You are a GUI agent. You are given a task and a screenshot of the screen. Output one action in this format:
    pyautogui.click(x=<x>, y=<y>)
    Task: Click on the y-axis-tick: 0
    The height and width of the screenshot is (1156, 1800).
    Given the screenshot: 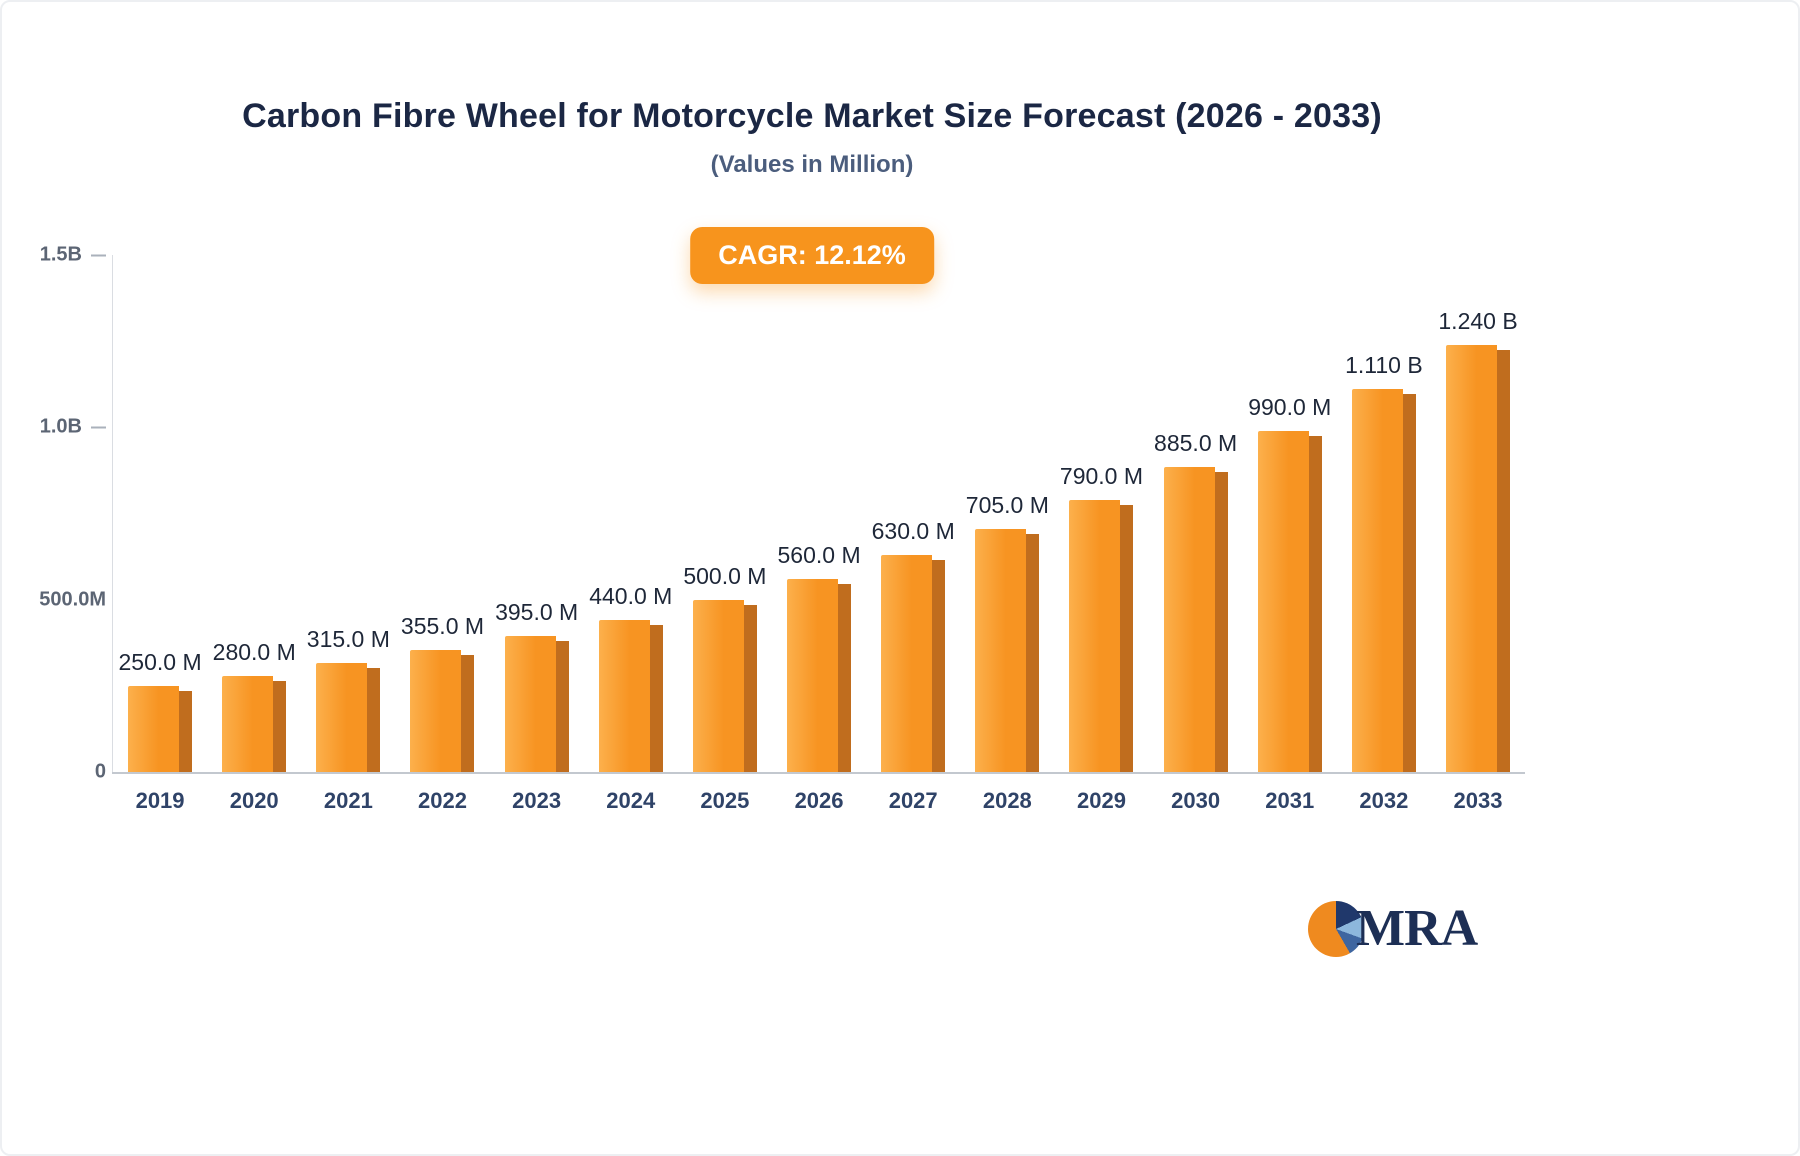 What is the action you would take?
    pyautogui.click(x=100, y=772)
    